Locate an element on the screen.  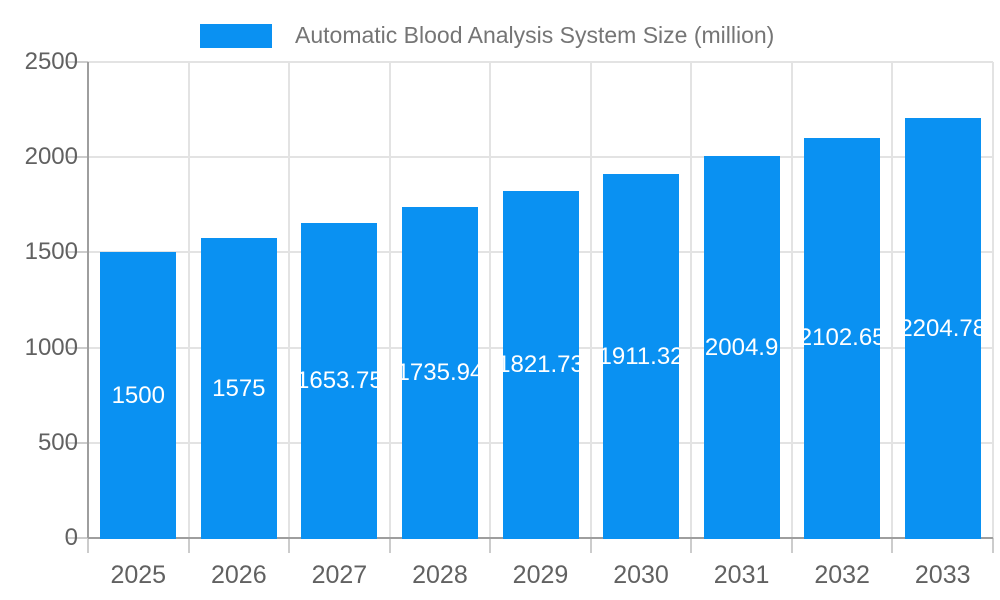
bar-2028: 1735.94 is located at coordinates (439, 373).